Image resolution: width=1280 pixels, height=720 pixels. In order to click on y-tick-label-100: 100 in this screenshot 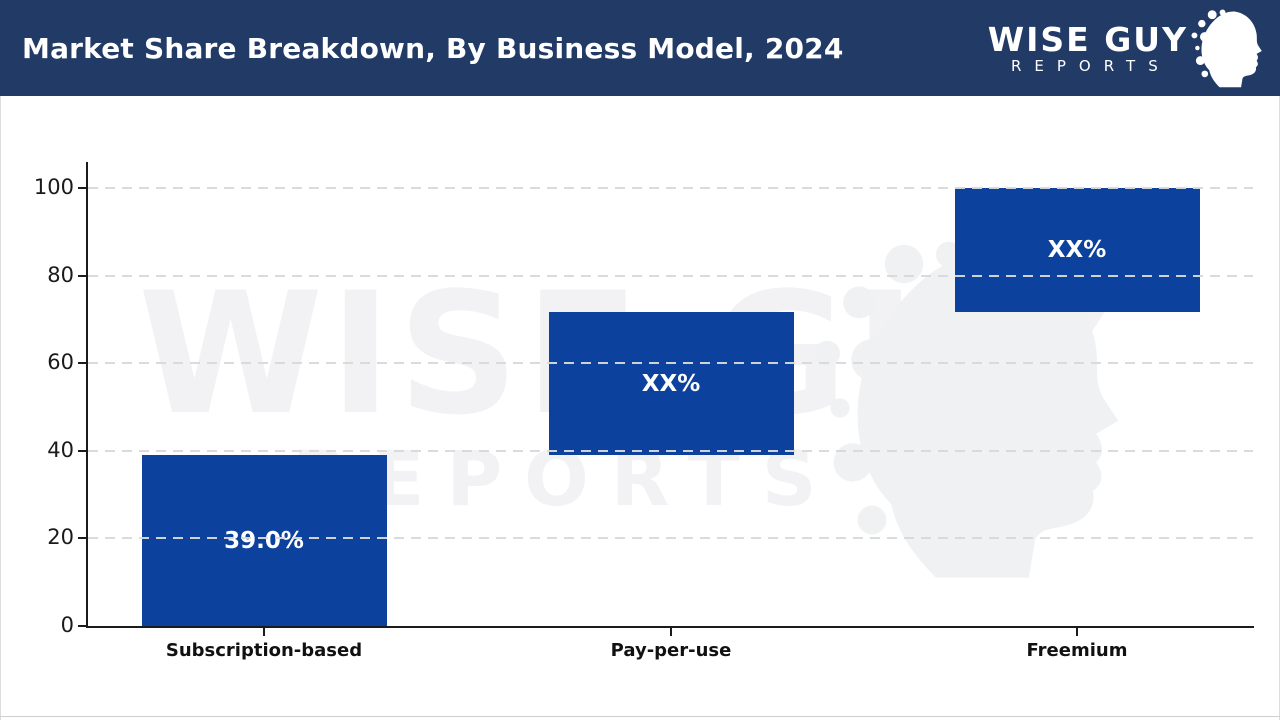, I will do `click(53, 187)`.